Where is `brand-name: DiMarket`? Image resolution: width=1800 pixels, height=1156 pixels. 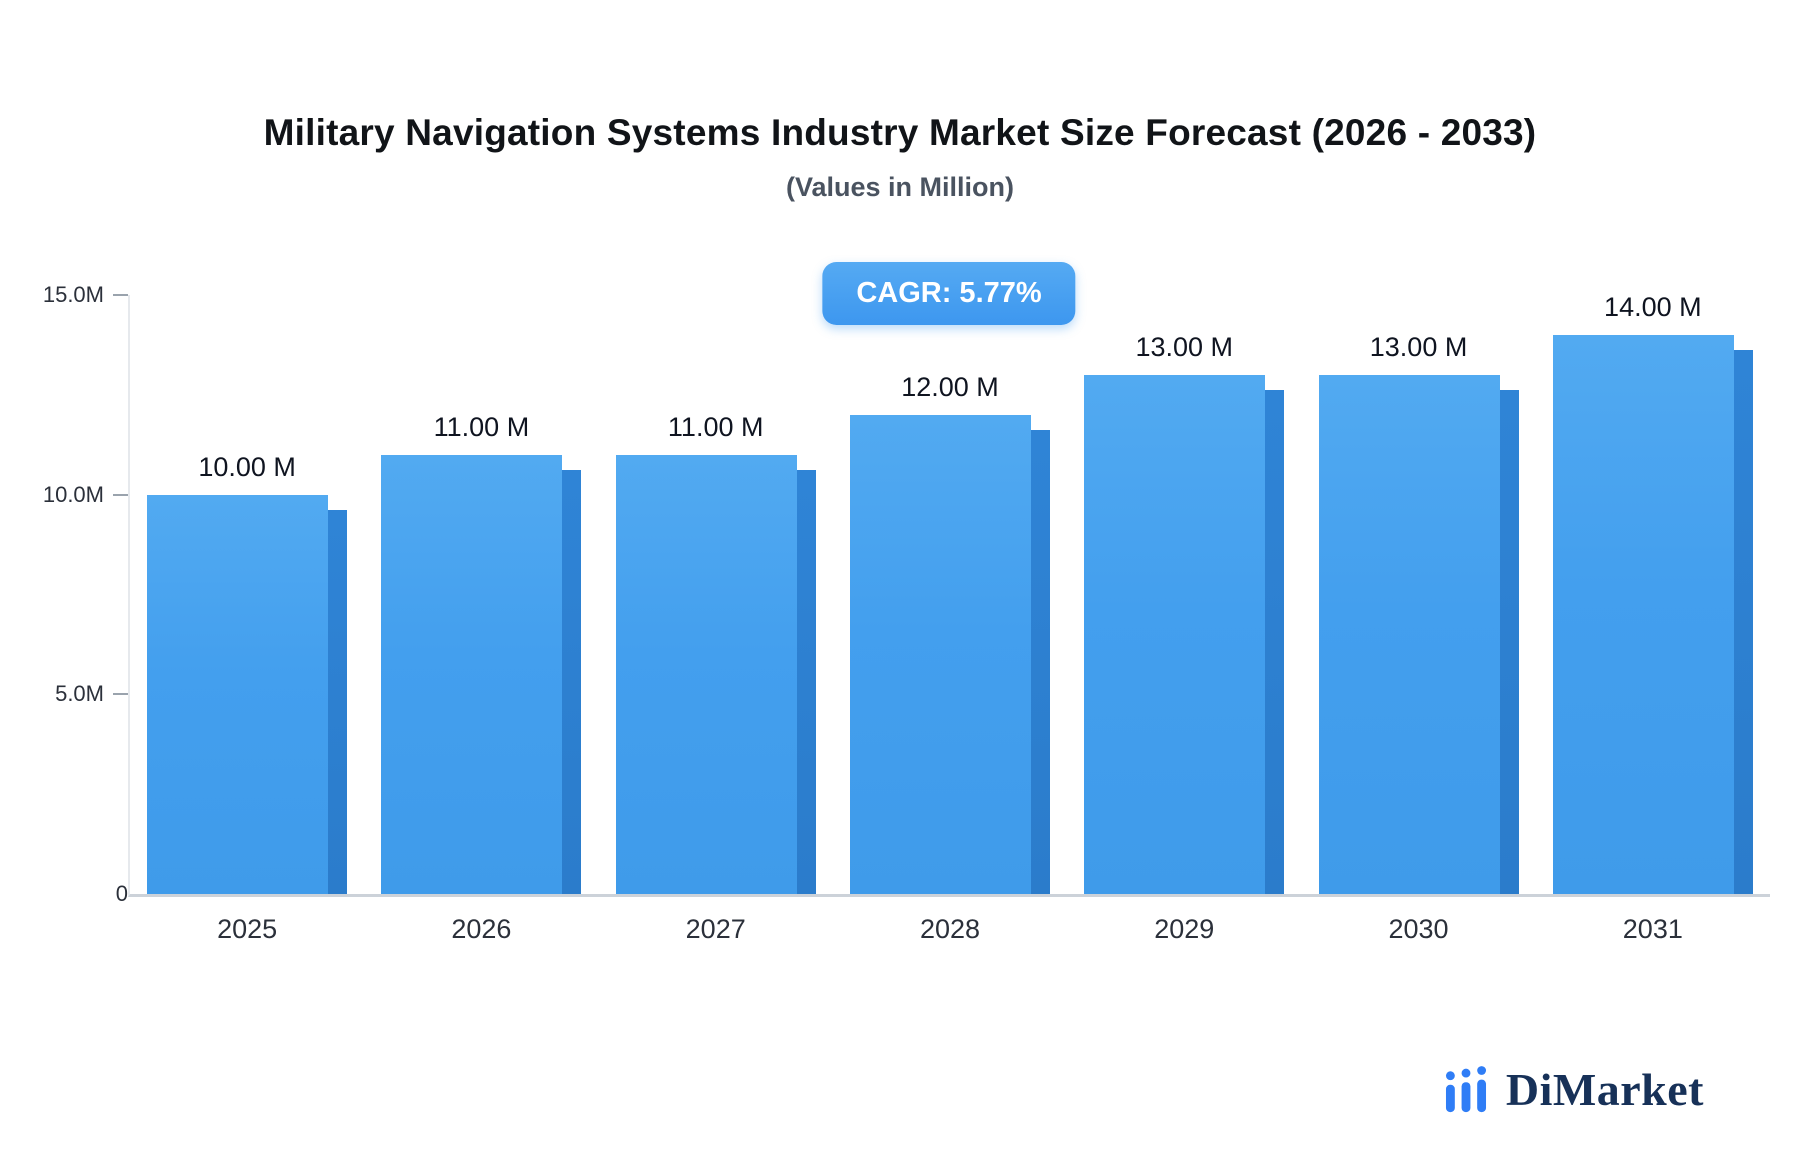 brand-name: DiMarket is located at coordinates (1604, 1089).